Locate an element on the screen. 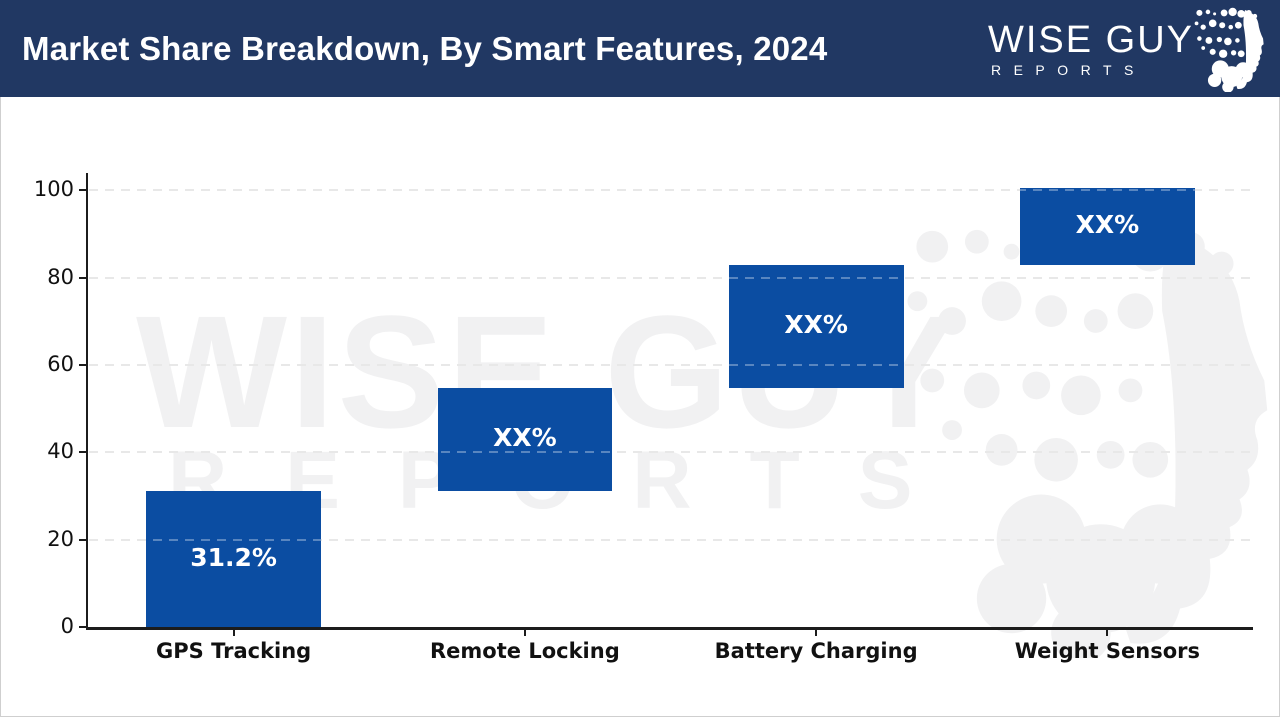 This screenshot has height=720, width=1280. bar-weight-sensors is located at coordinates (1107, 226).